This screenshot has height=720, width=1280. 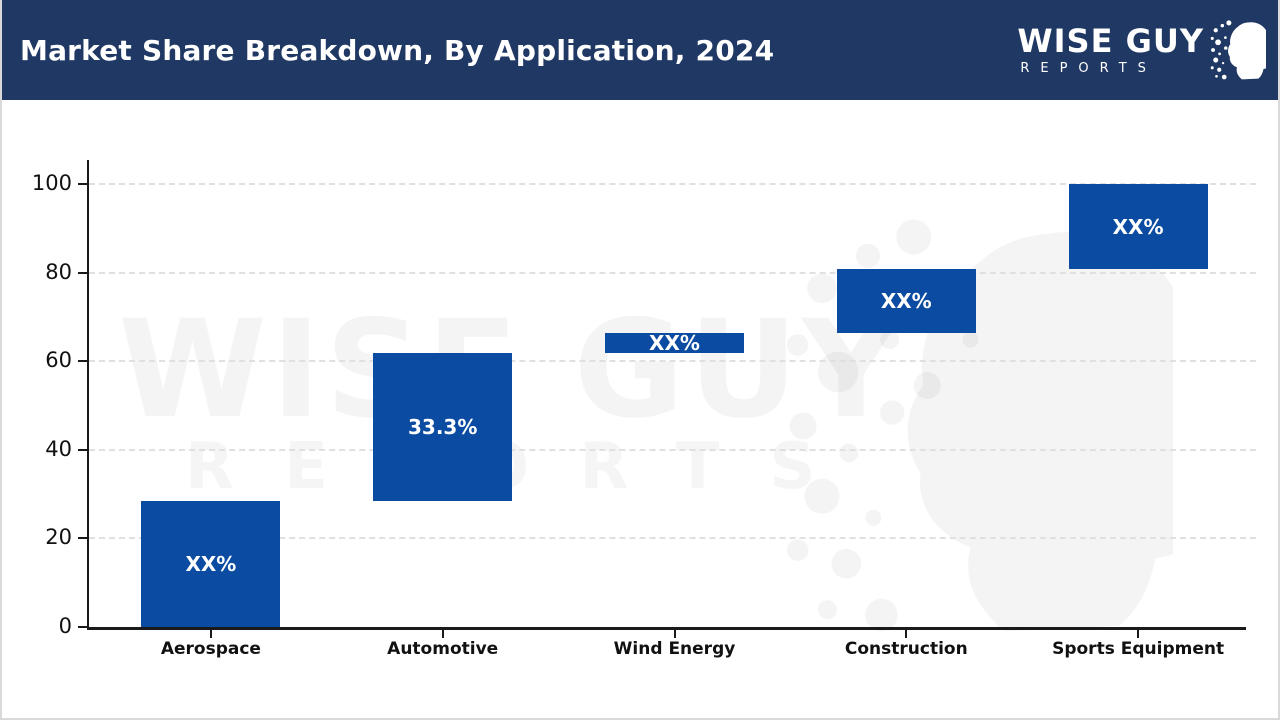 I want to click on logo-wordmark-line1: WISE GUY, so click(x=1110, y=40).